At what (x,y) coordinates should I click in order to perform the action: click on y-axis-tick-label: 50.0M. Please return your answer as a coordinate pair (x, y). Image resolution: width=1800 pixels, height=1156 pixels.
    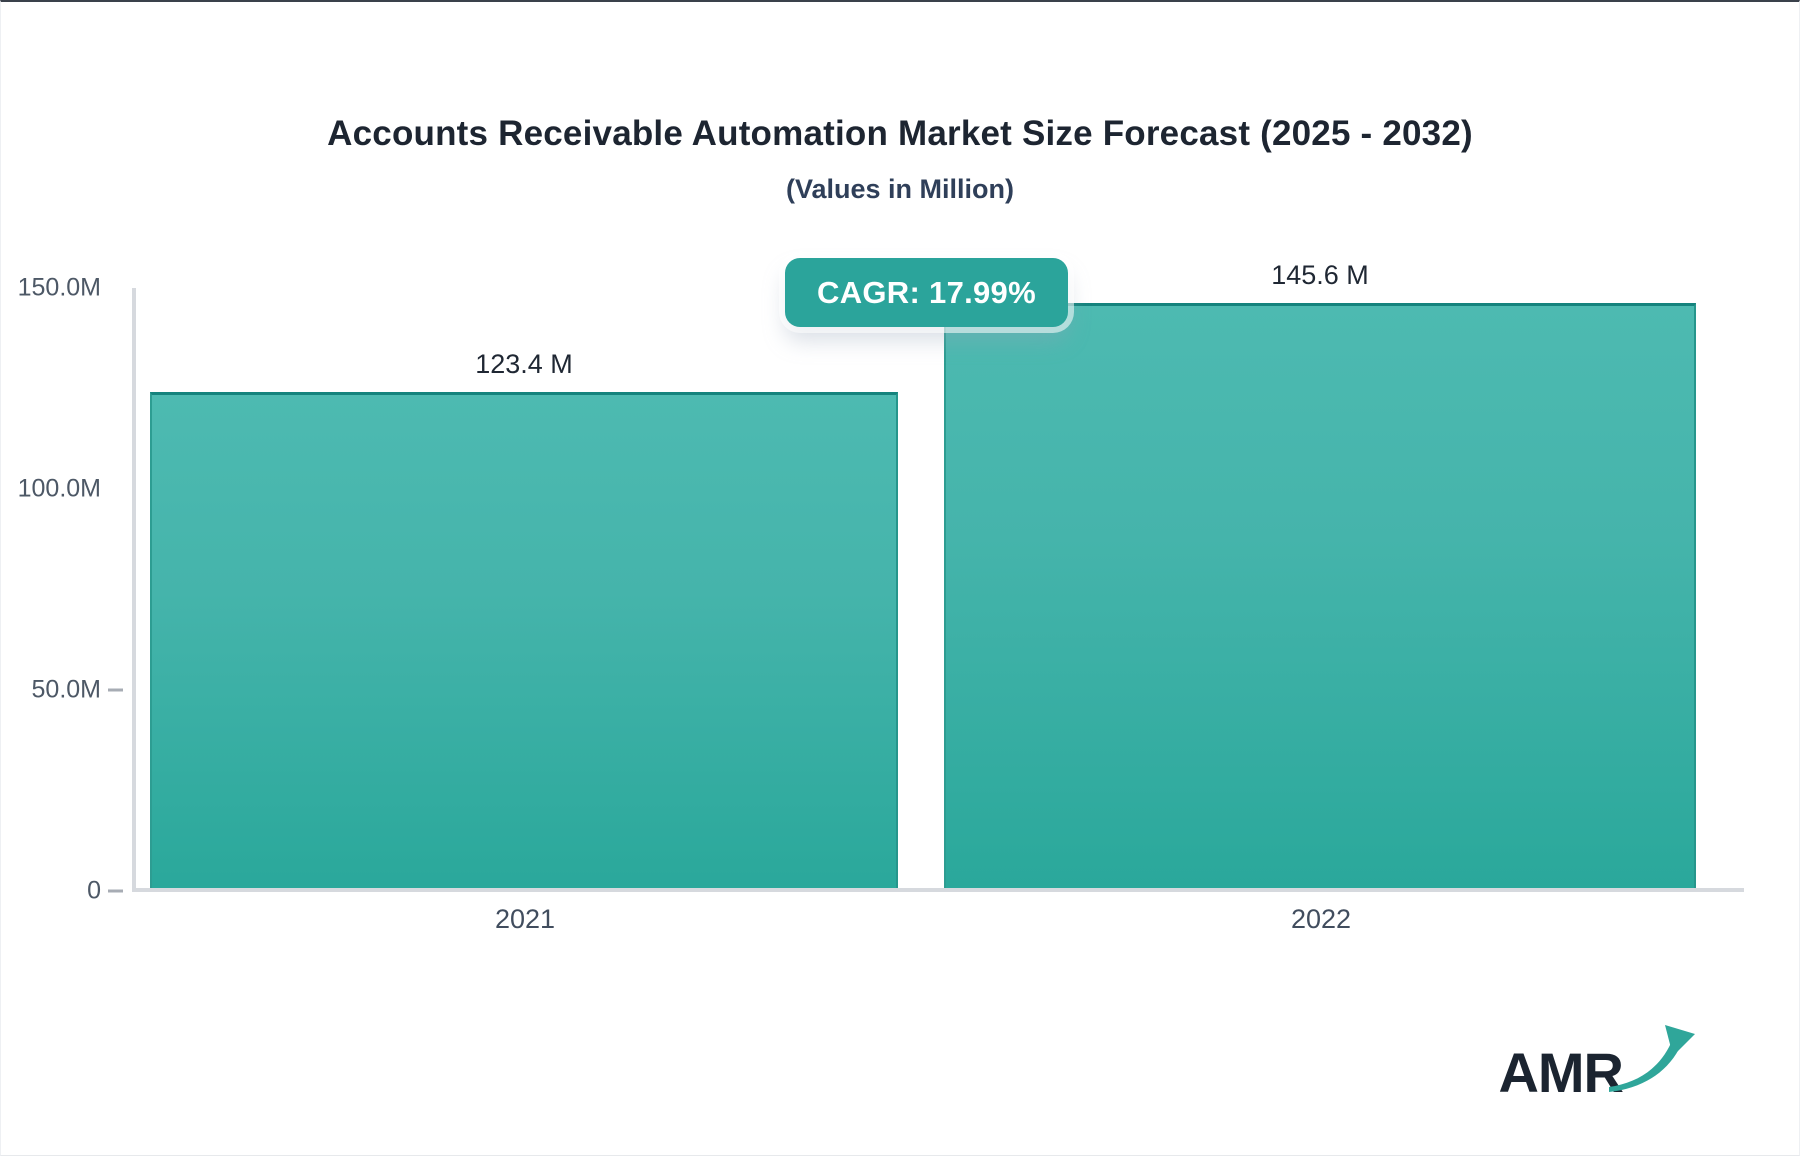
    Looking at the image, I should click on (66, 689).